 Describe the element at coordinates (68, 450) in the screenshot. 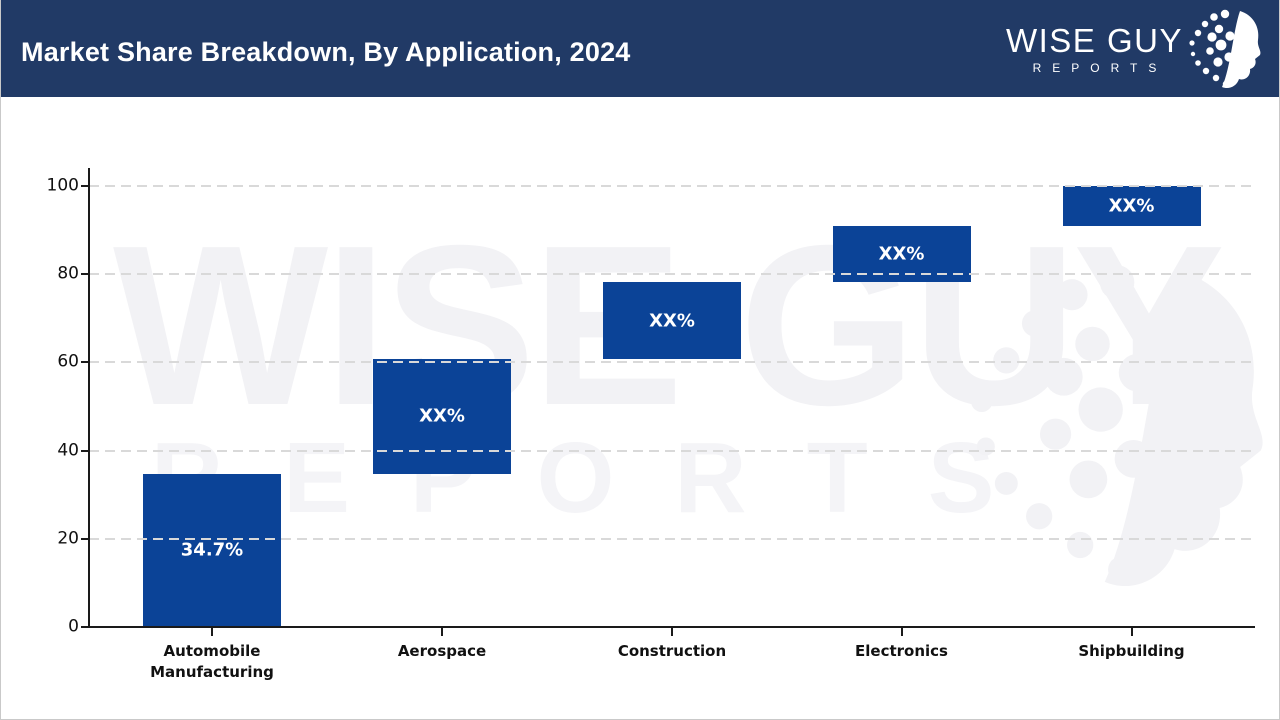

I see `y-axis-tick-label: 40` at that location.